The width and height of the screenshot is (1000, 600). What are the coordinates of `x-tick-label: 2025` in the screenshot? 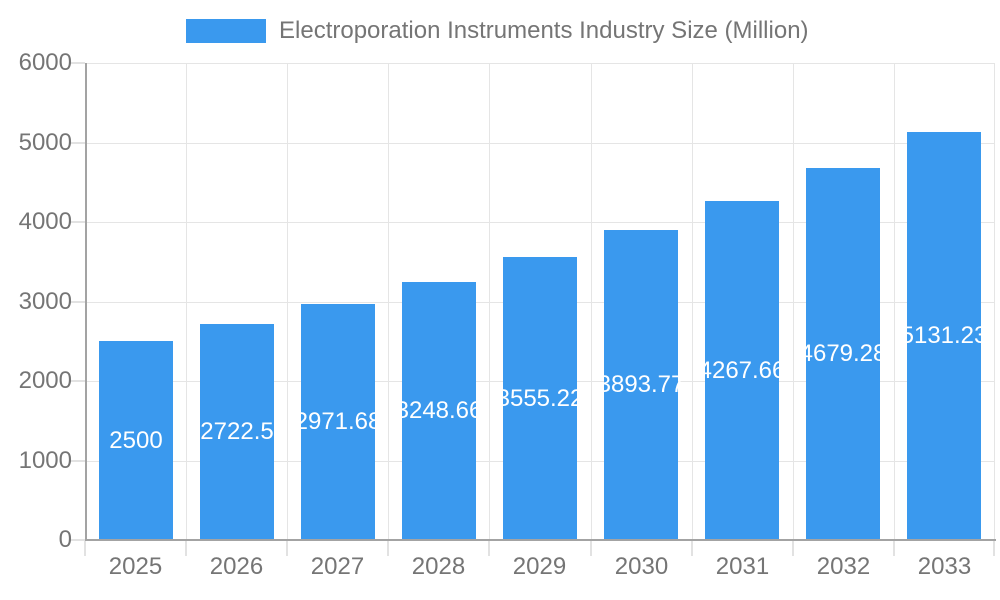 It's located at (135, 566).